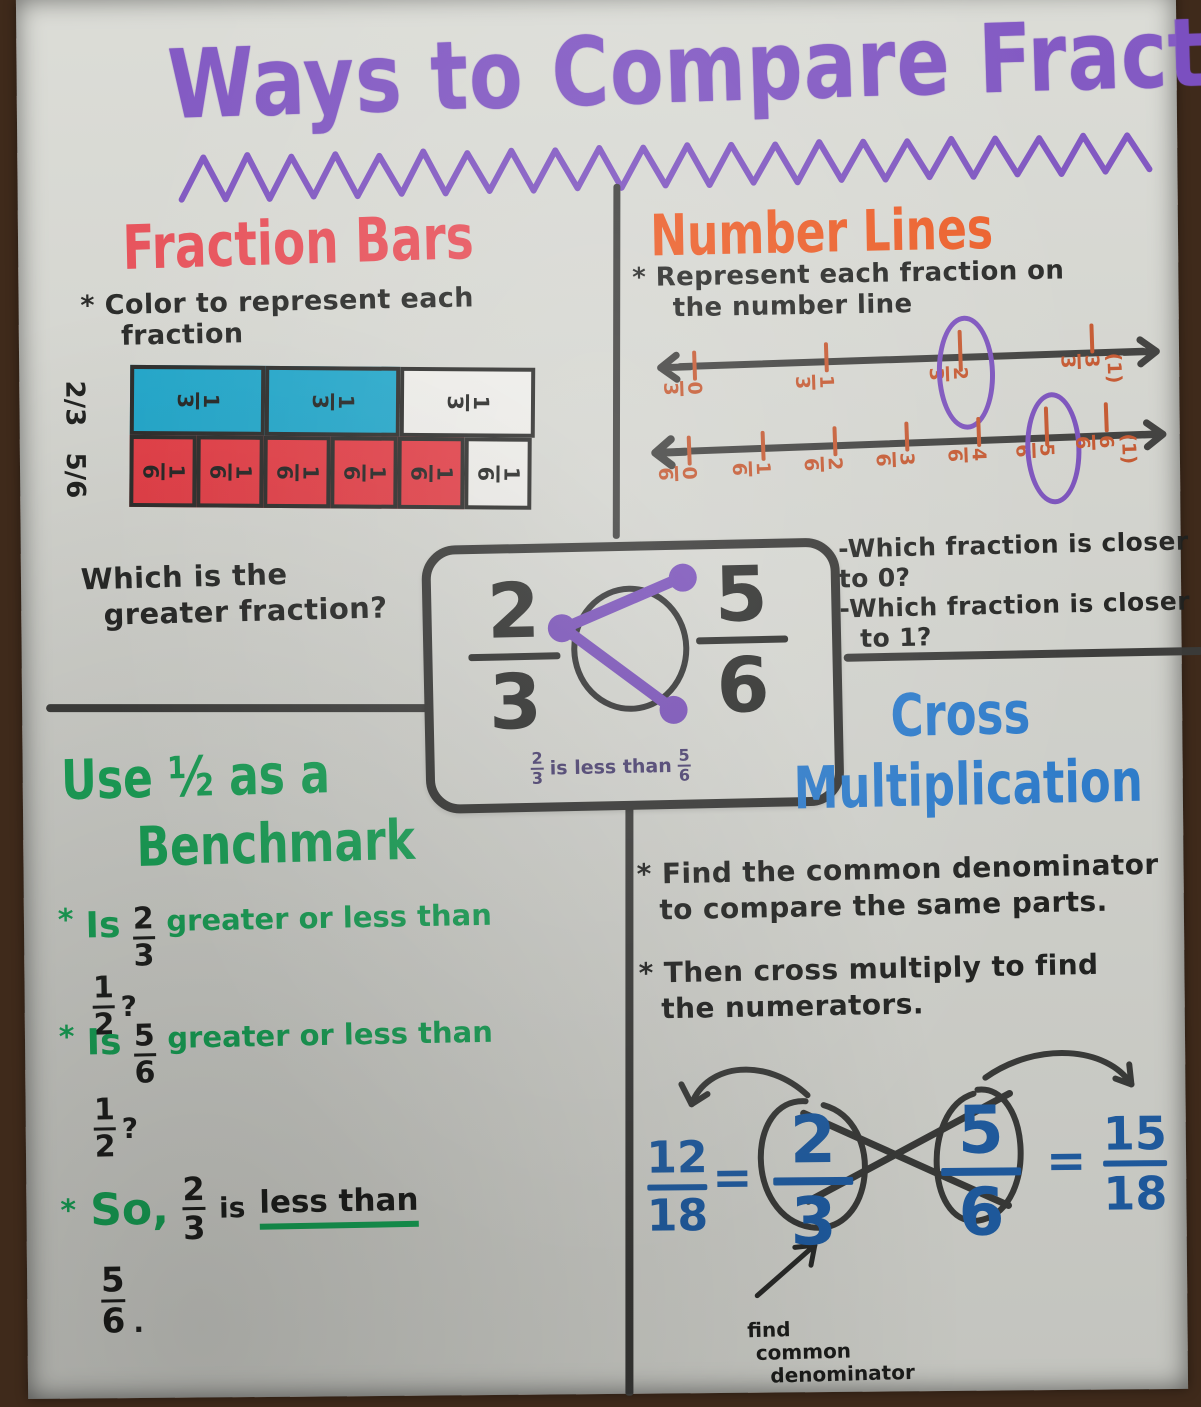  I want to click on benchmark-so: So,, so click(129, 1210).